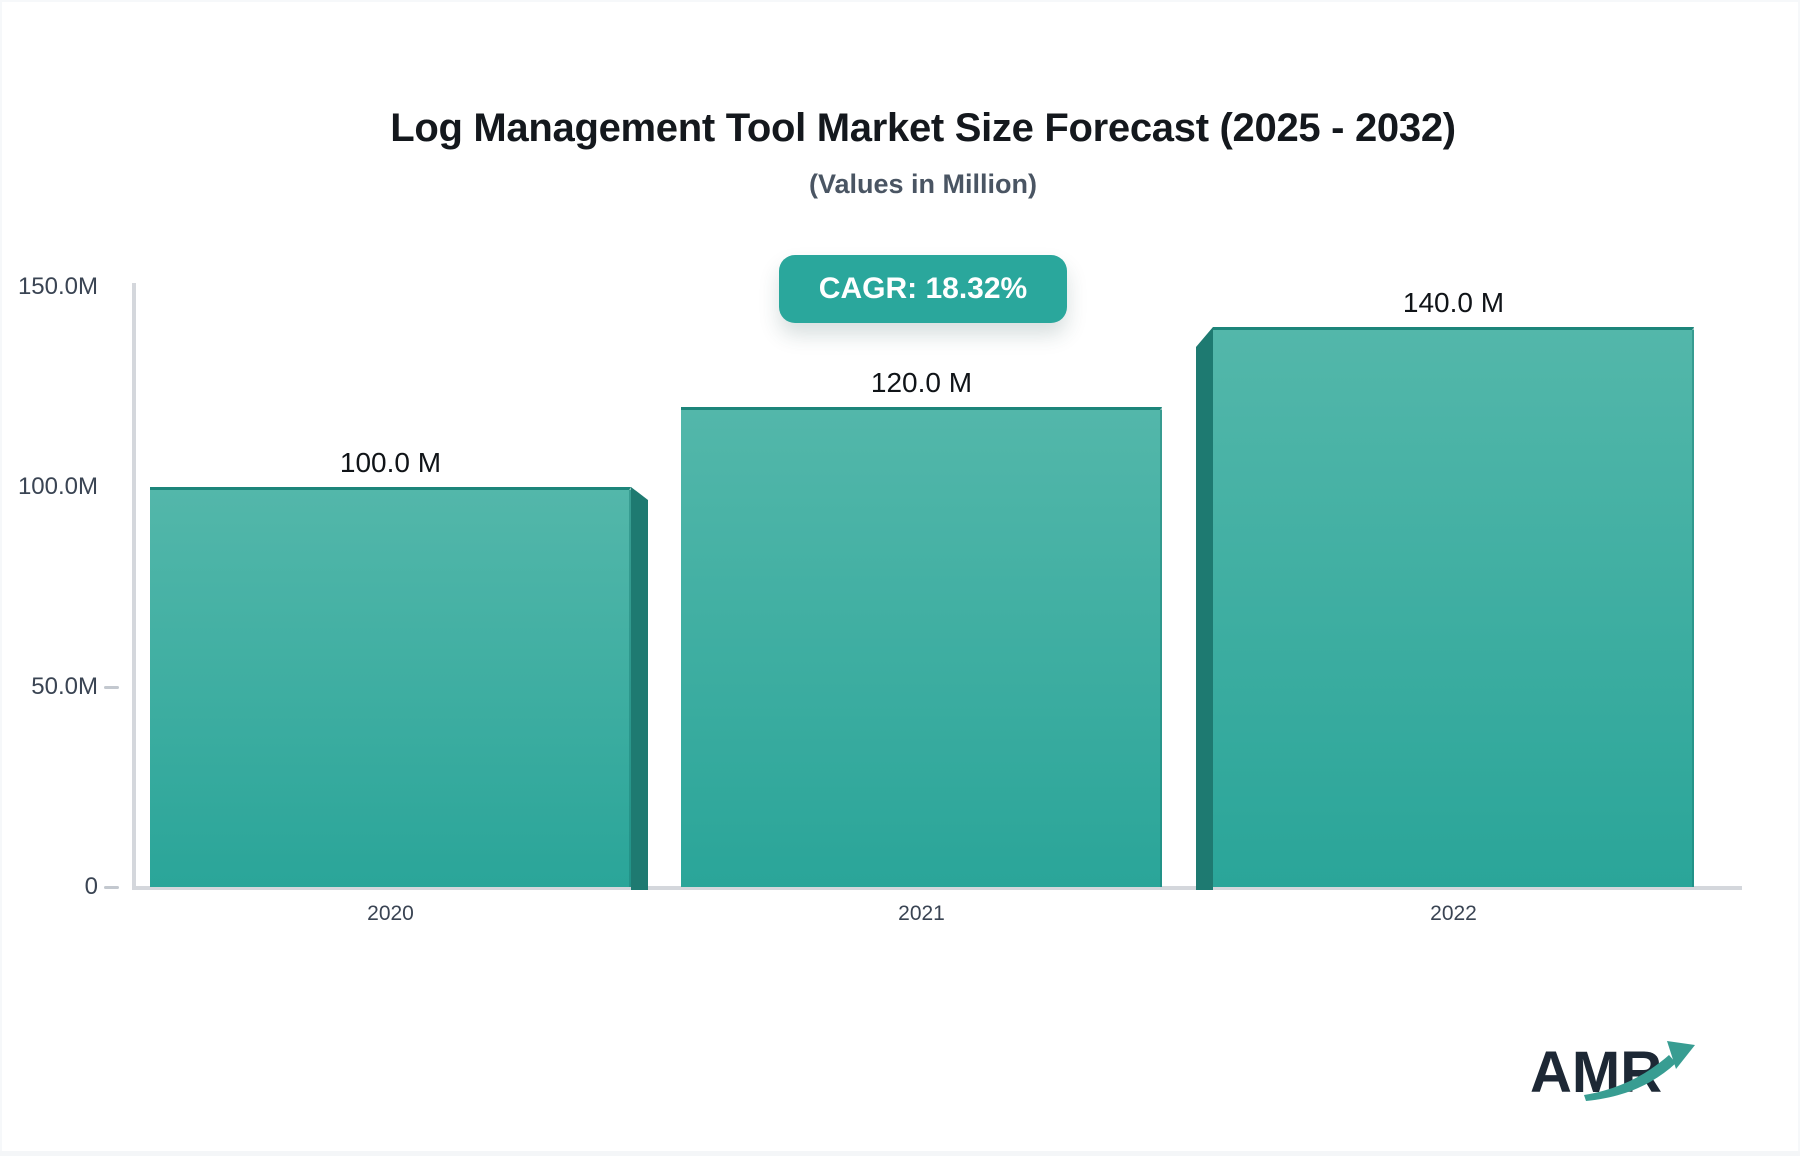  I want to click on x-axis-label: 2021, so click(921, 913).